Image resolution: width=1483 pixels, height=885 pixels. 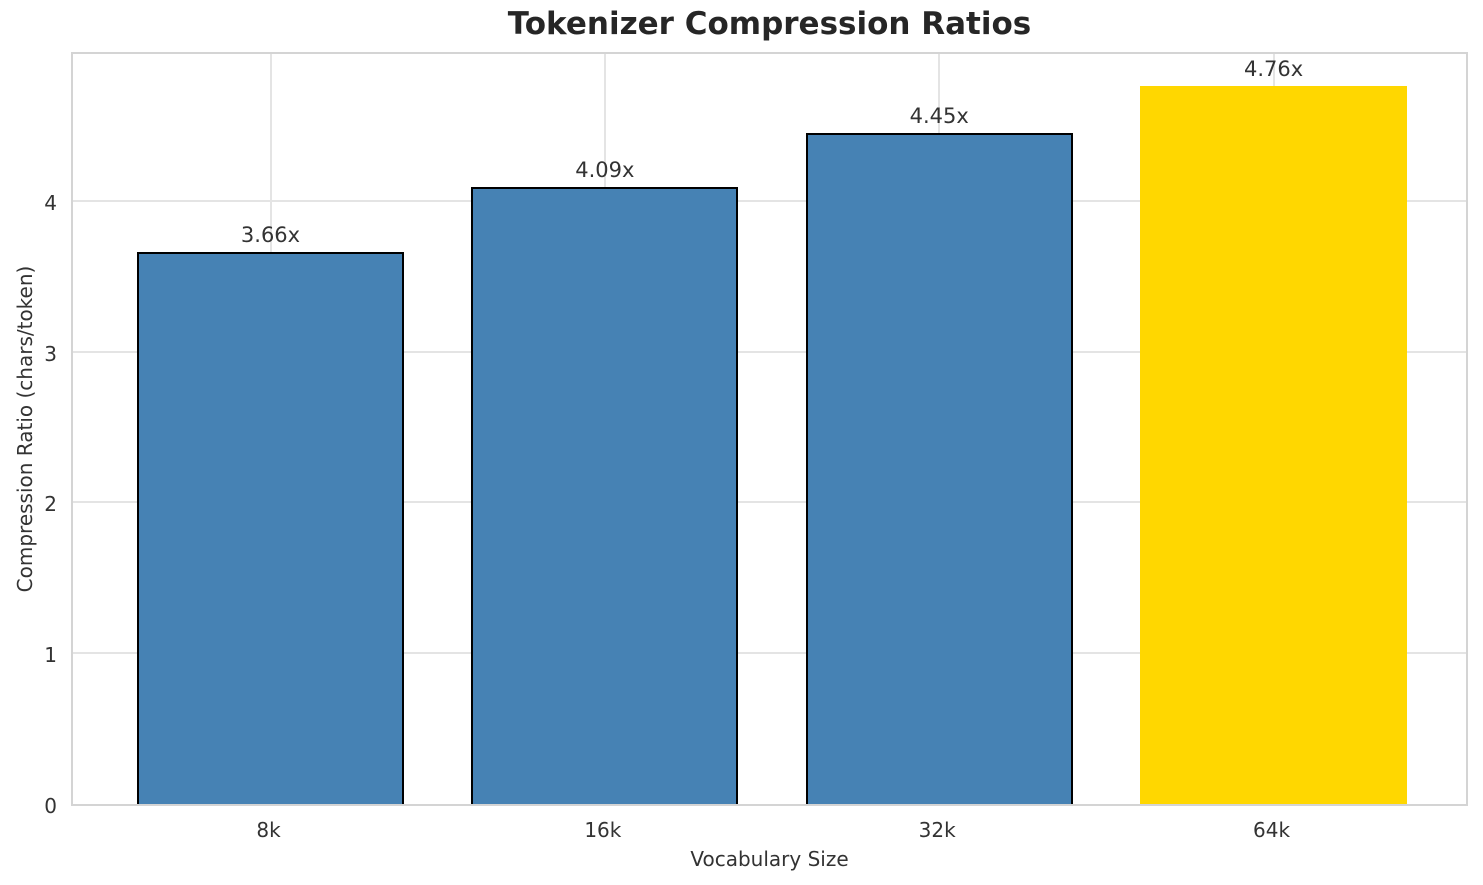 I want to click on bar-32k, so click(x=939, y=468).